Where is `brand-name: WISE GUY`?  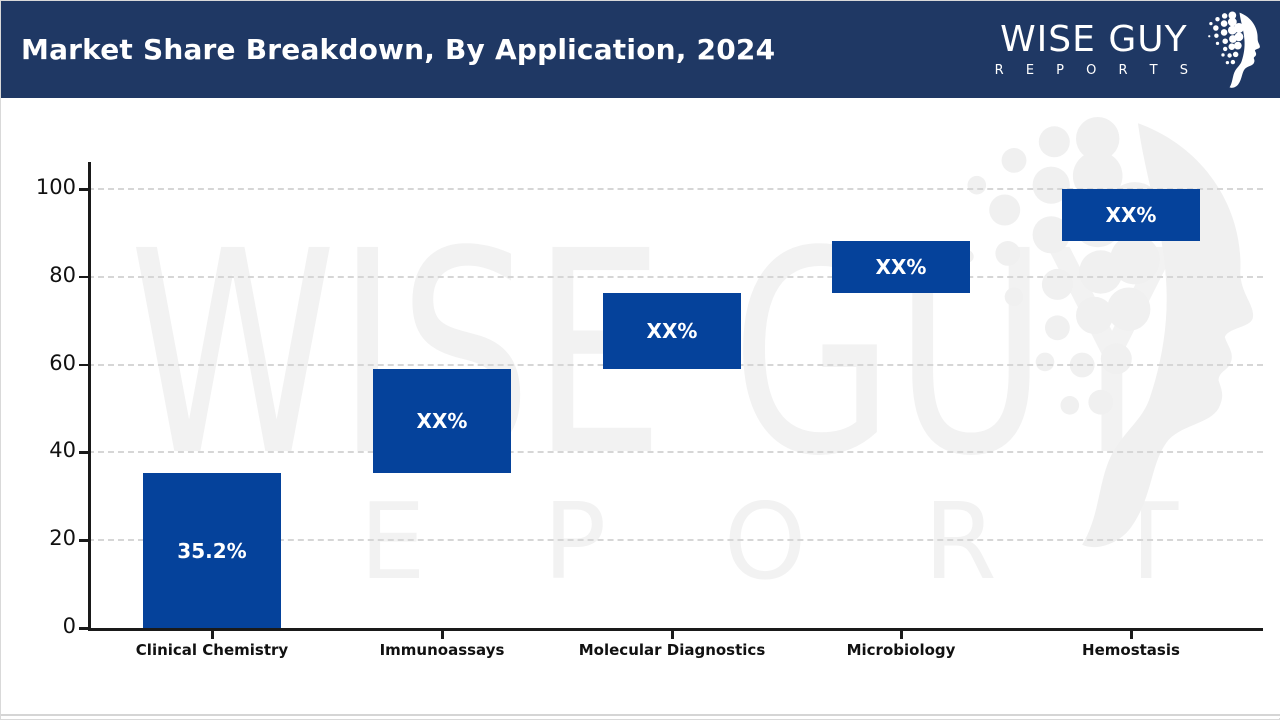
brand-name: WISE GUY is located at coordinates (1094, 39).